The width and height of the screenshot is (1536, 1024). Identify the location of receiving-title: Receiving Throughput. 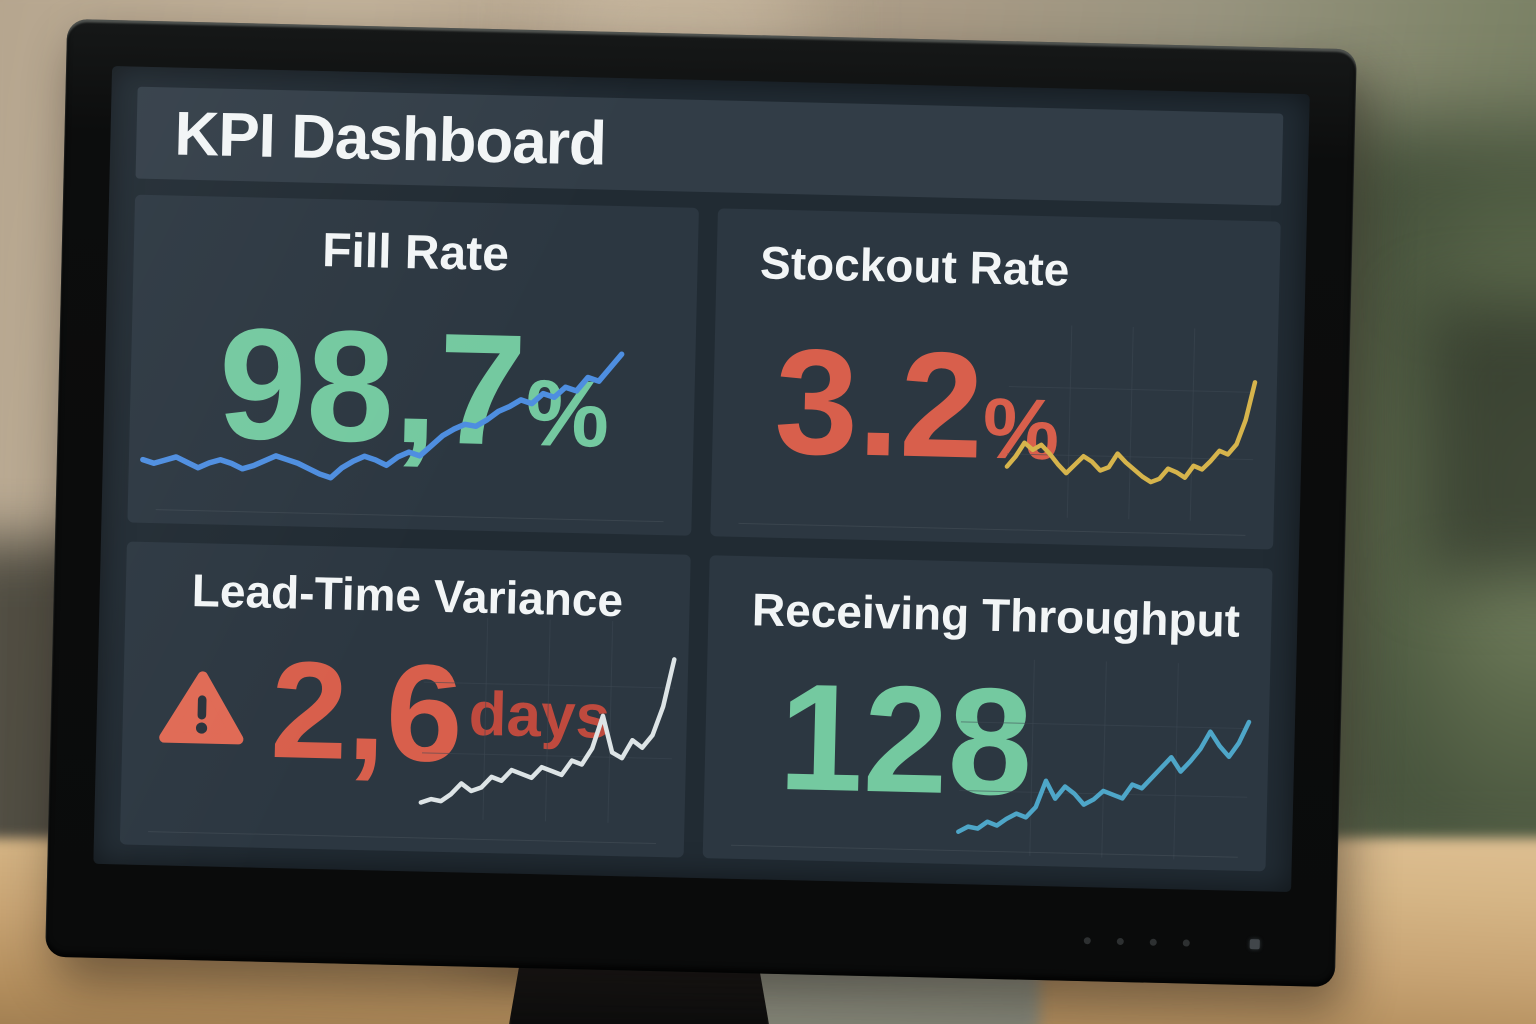
(996, 614).